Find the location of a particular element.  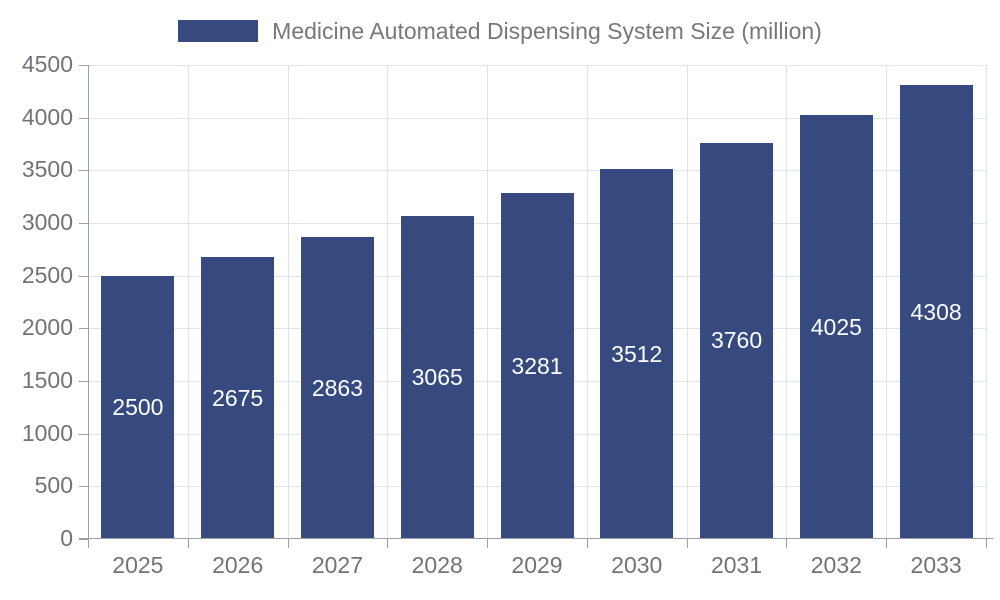

bar-value-label: 2675 is located at coordinates (238, 397).